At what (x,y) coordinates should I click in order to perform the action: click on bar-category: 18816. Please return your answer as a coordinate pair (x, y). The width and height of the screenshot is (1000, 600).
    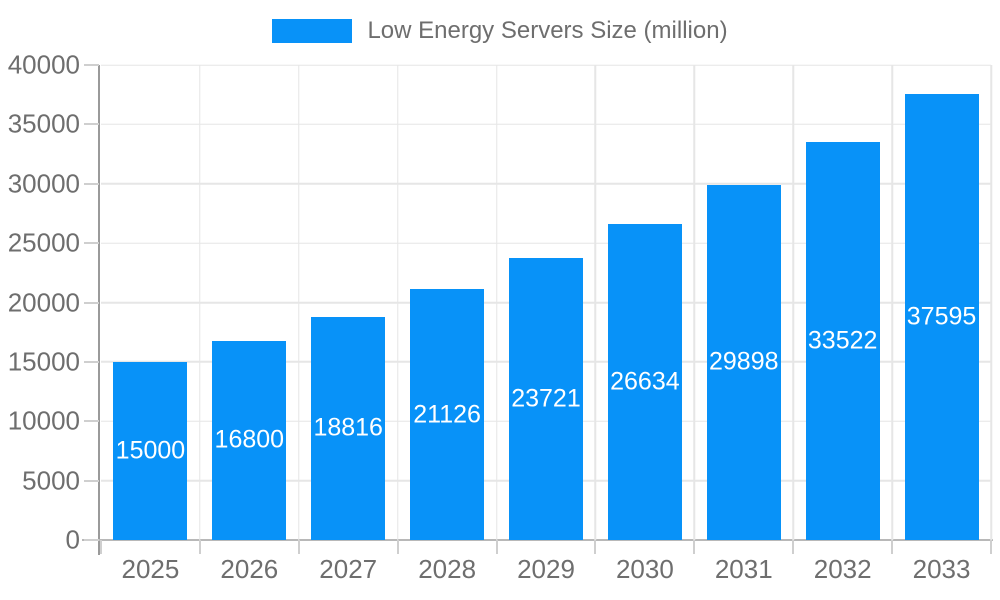
    Looking at the image, I should click on (348, 302).